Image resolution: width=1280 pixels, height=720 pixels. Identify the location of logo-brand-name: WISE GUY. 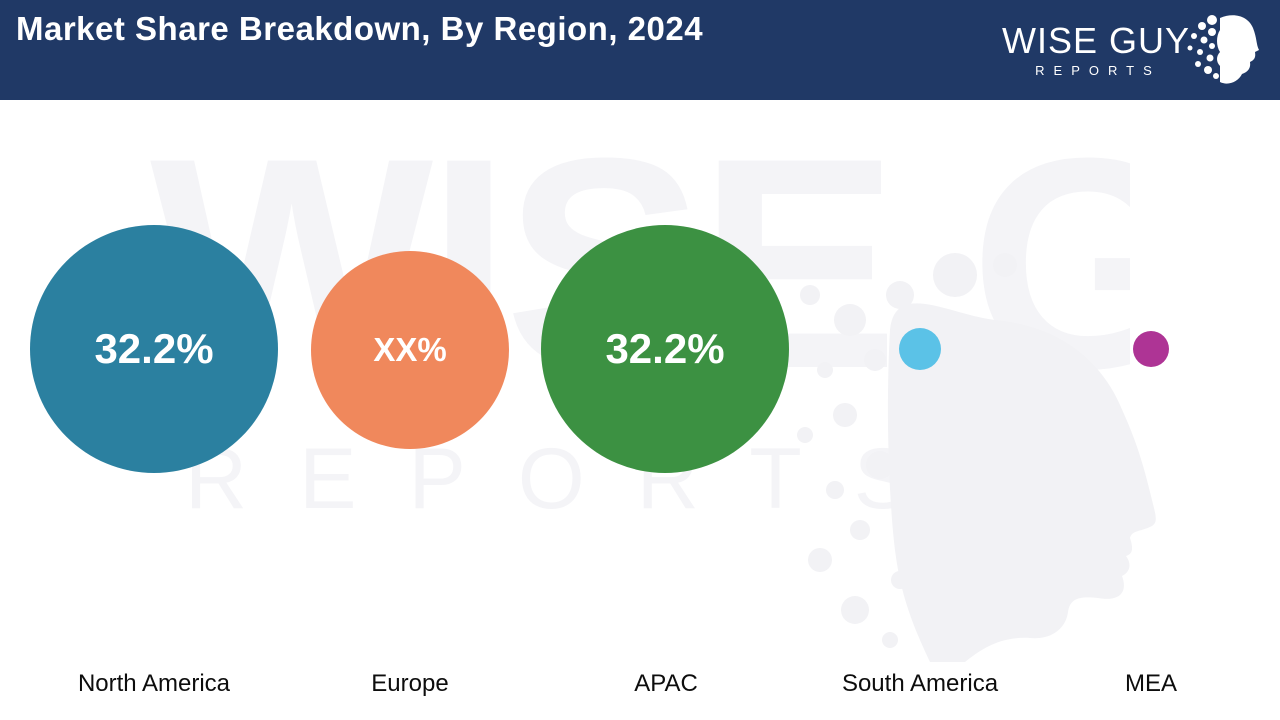
(1095, 40).